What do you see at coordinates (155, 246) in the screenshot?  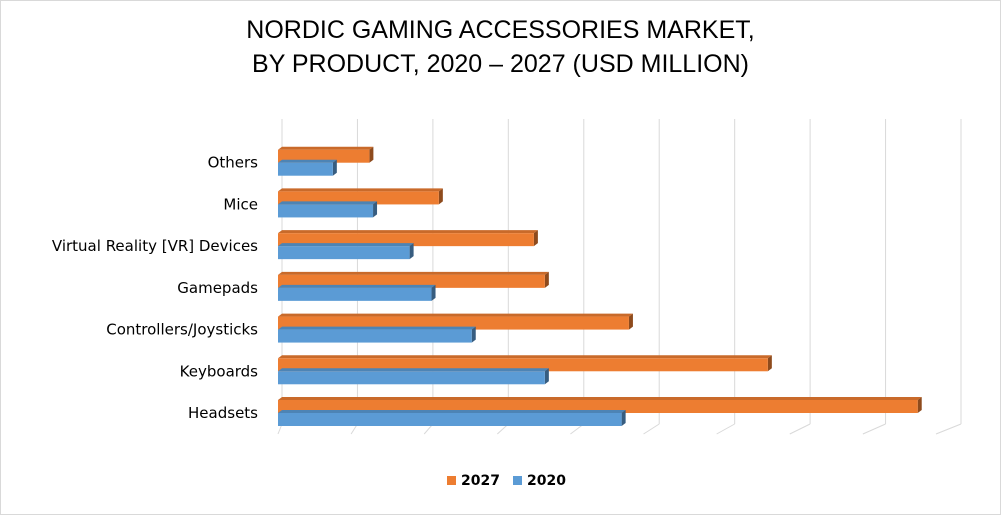 I see `category-label-virtual-reality-vr-devices: Virtual Reality [VR] Devices` at bounding box center [155, 246].